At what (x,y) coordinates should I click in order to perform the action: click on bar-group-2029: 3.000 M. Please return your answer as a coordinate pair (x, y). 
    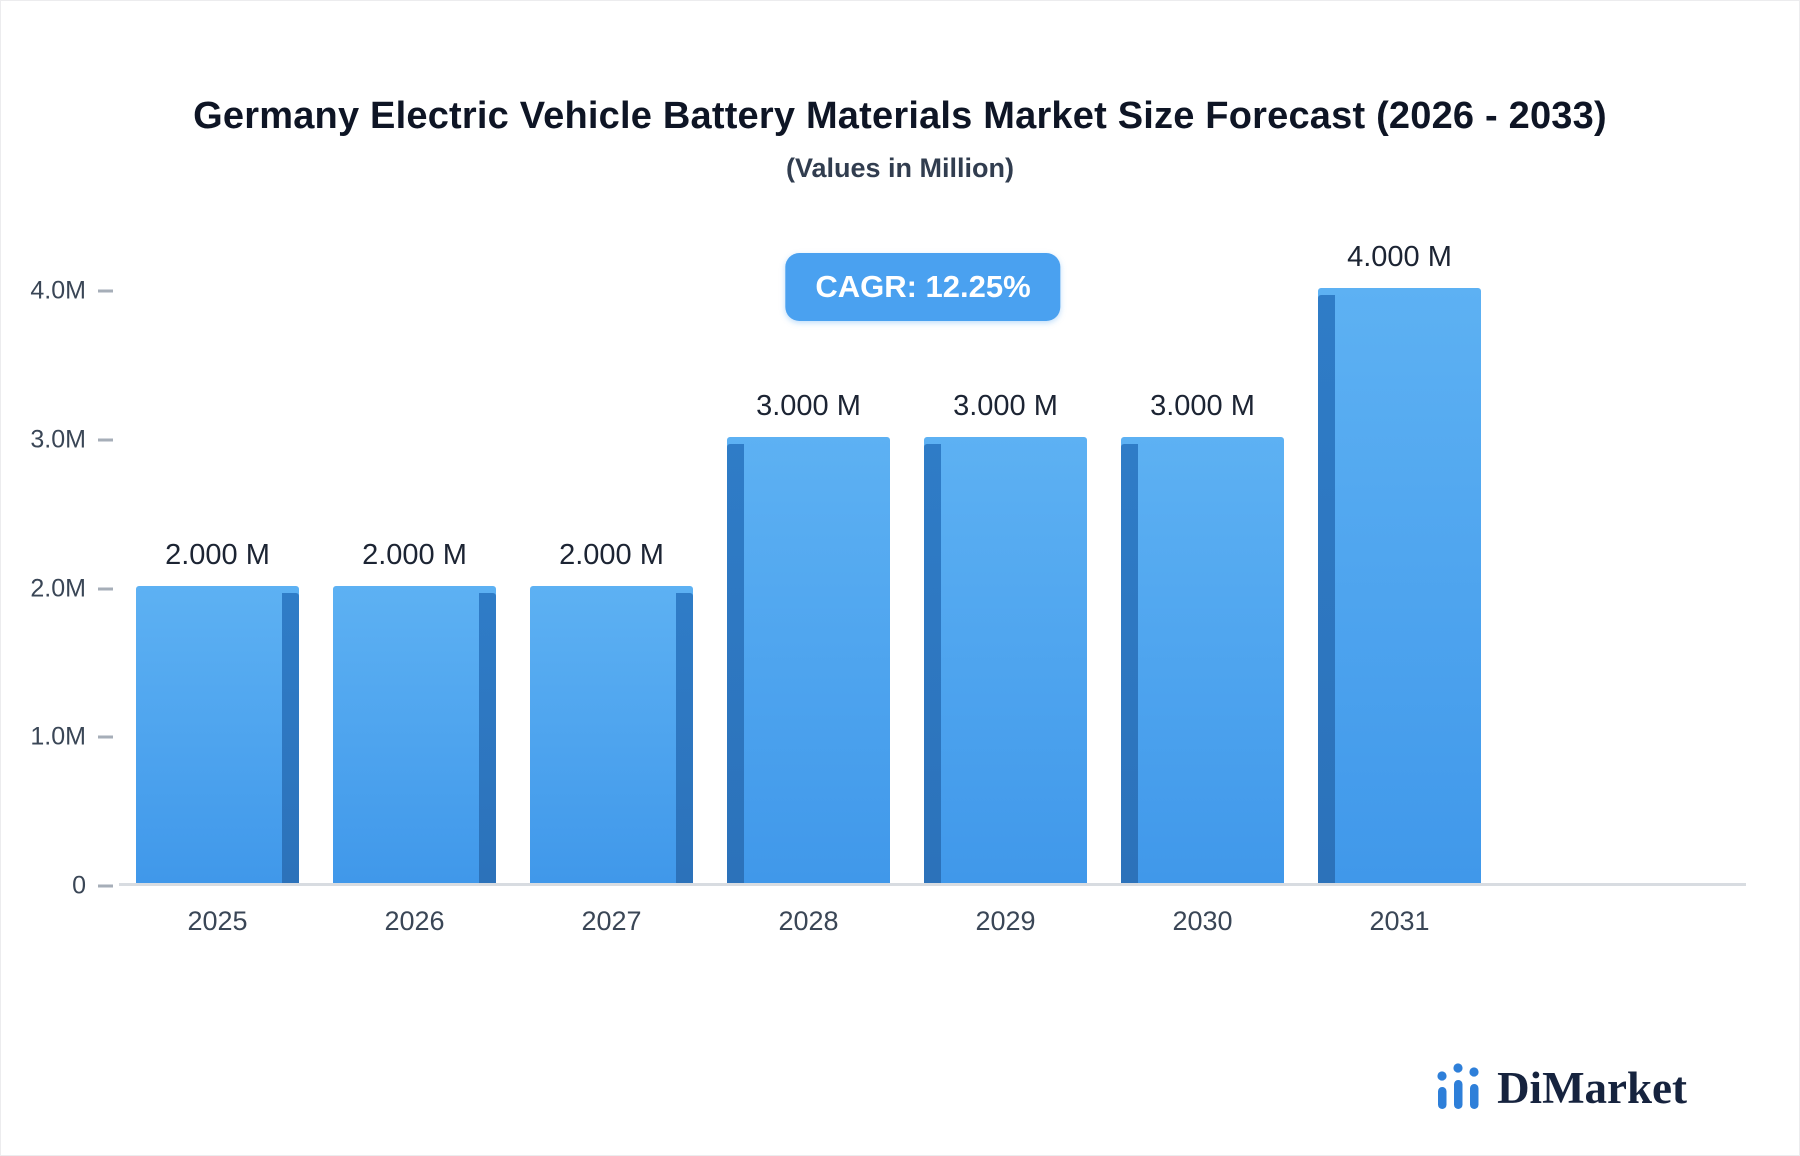
    Looking at the image, I should click on (1005, 587).